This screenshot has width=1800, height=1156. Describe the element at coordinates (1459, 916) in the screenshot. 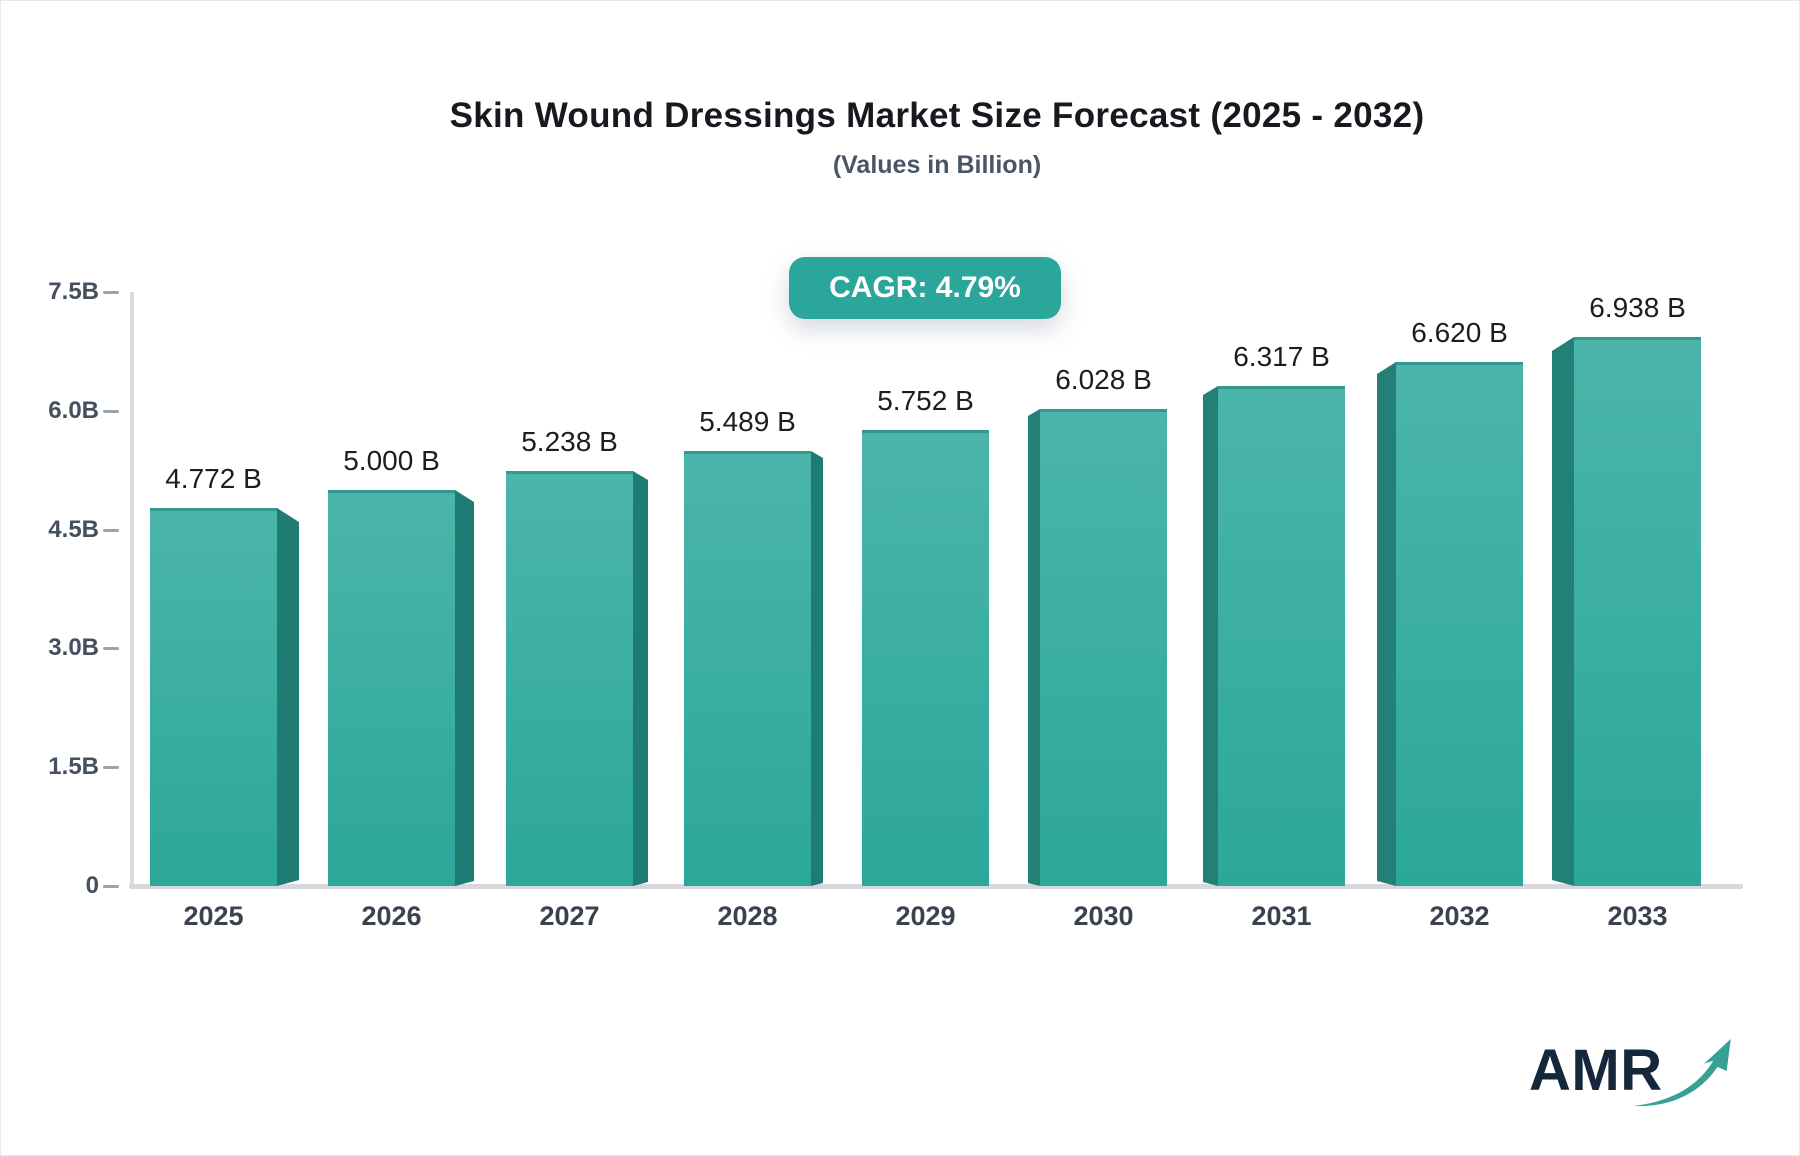

I see `x-axis-label: 2032` at that location.